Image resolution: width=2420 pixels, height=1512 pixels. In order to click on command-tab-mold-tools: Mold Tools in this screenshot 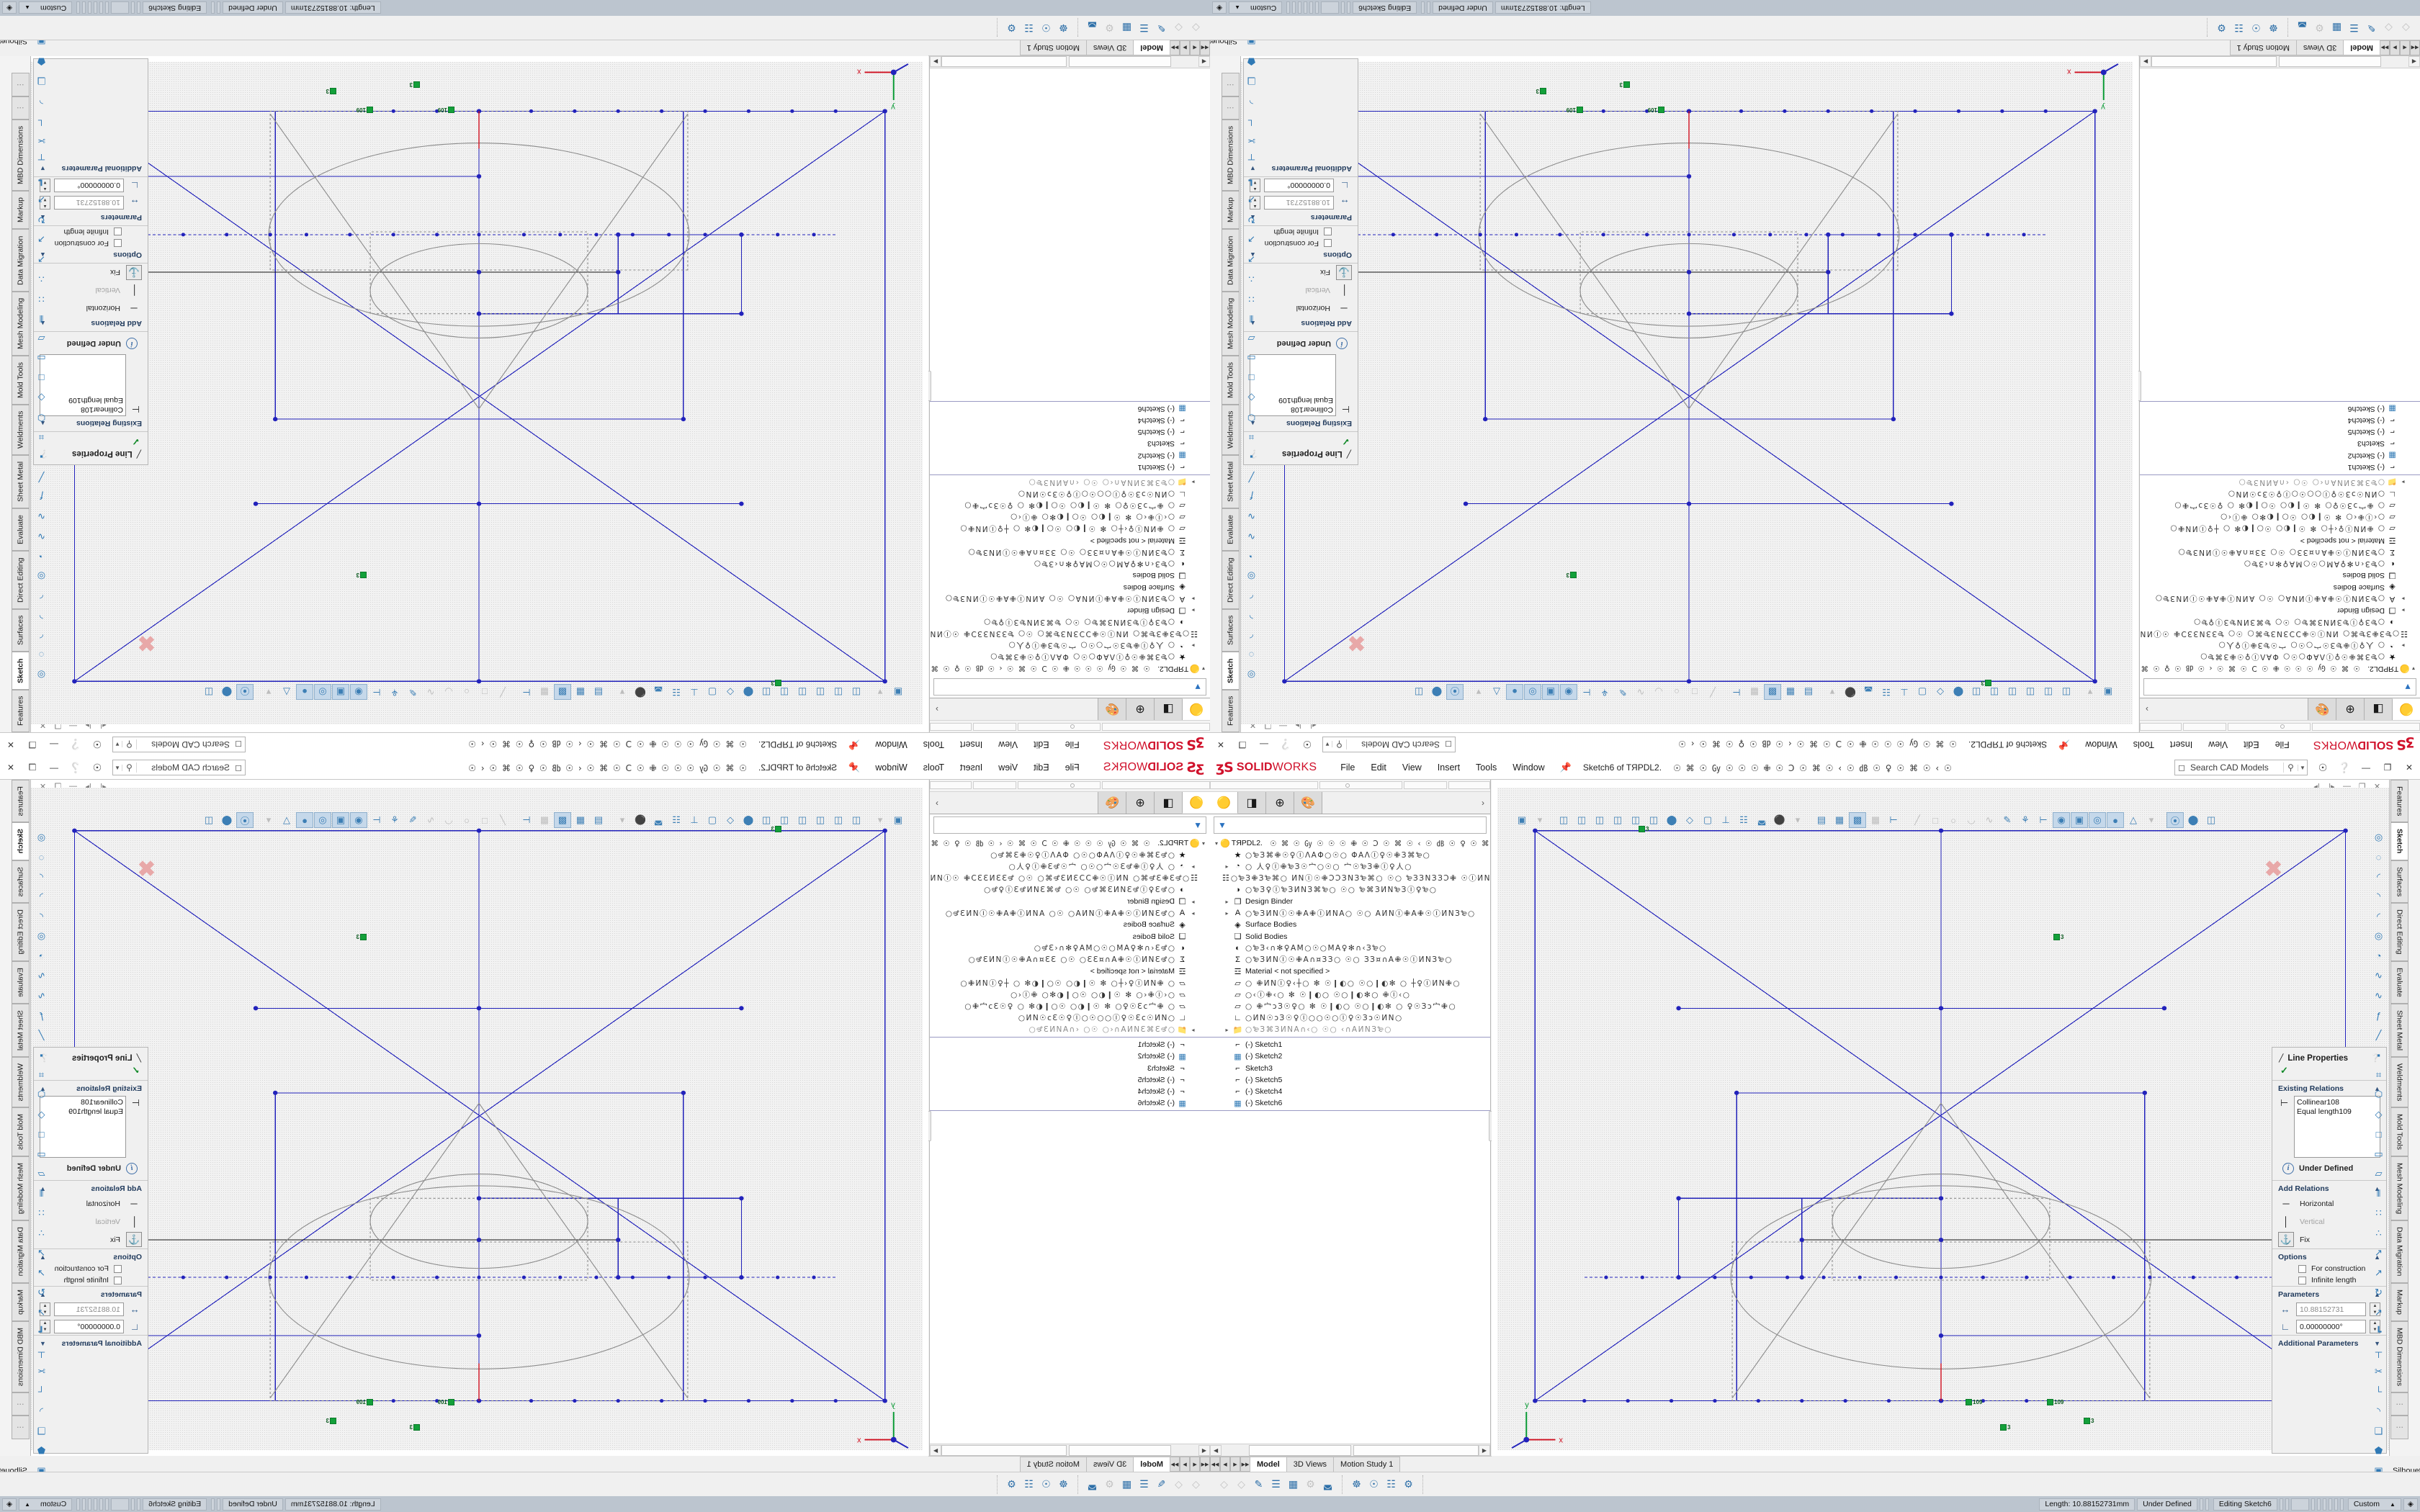, I will do `click(21, 380)`.